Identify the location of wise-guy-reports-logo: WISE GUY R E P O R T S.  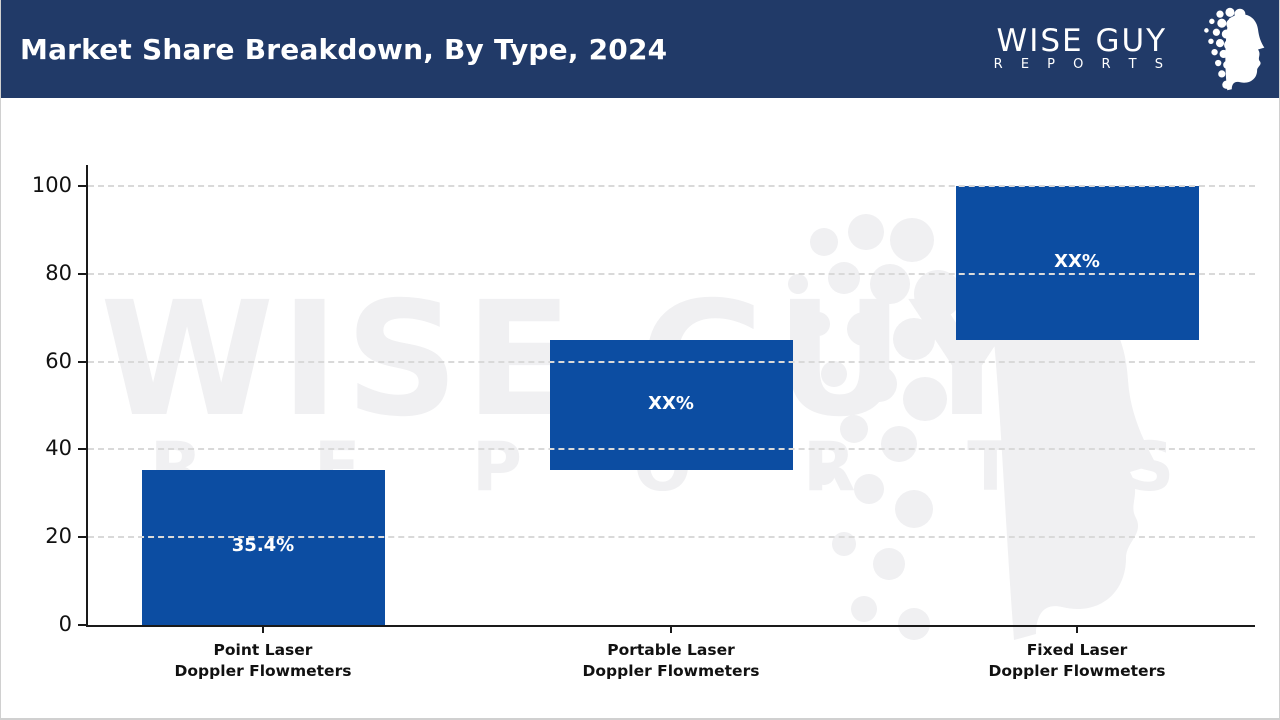
(1130, 49).